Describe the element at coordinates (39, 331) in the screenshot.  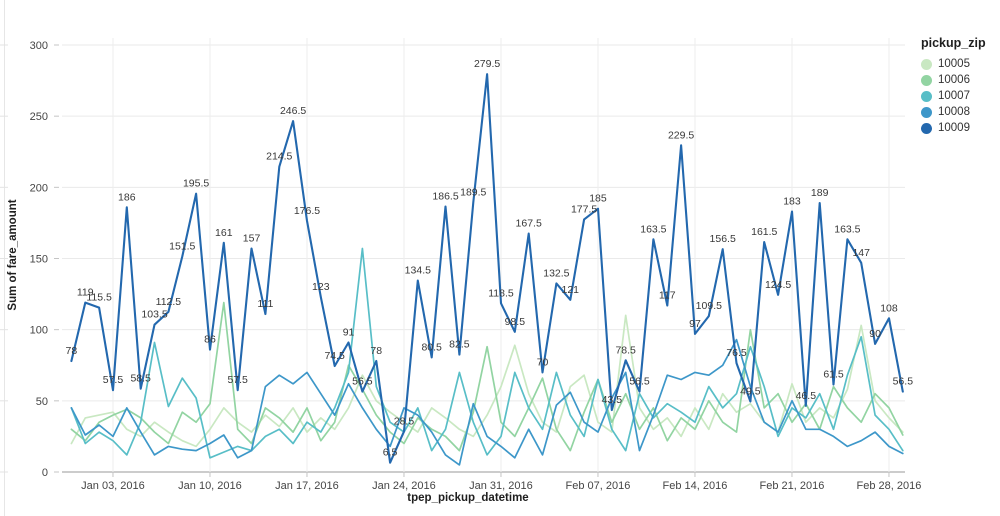
I see `y-tick-label: 100` at that location.